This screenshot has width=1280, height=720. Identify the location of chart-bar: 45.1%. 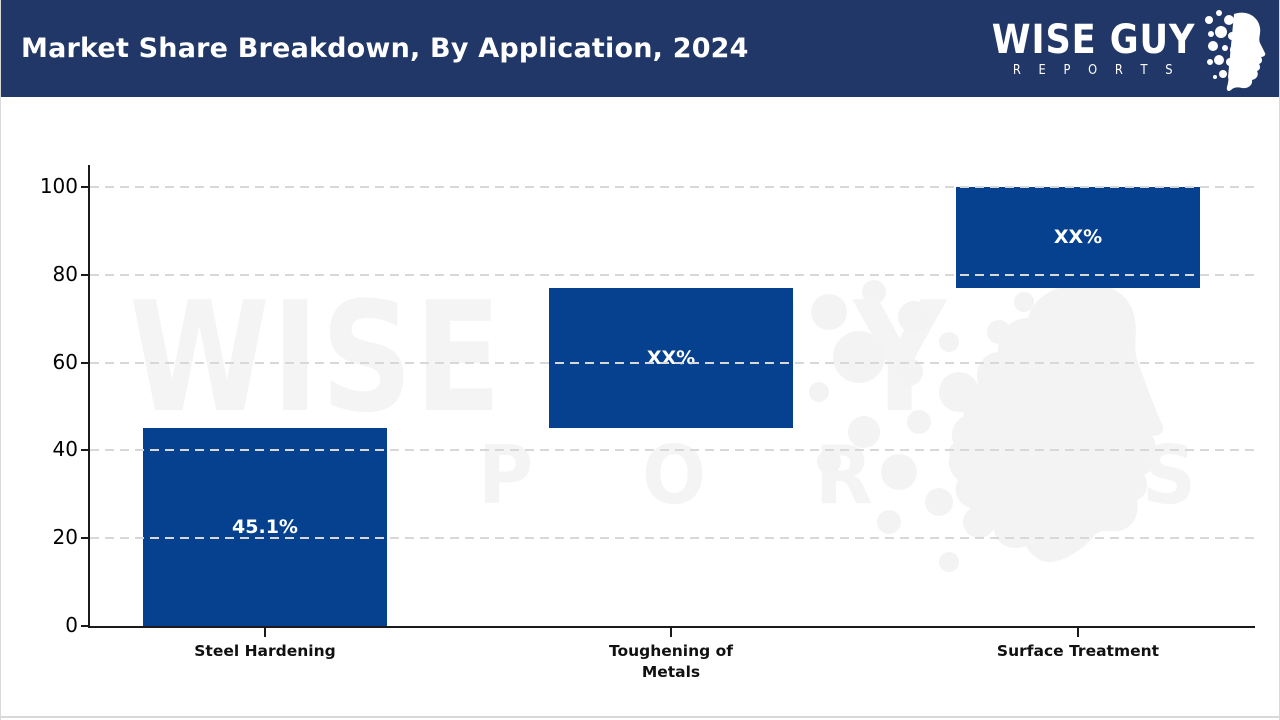
(265, 527).